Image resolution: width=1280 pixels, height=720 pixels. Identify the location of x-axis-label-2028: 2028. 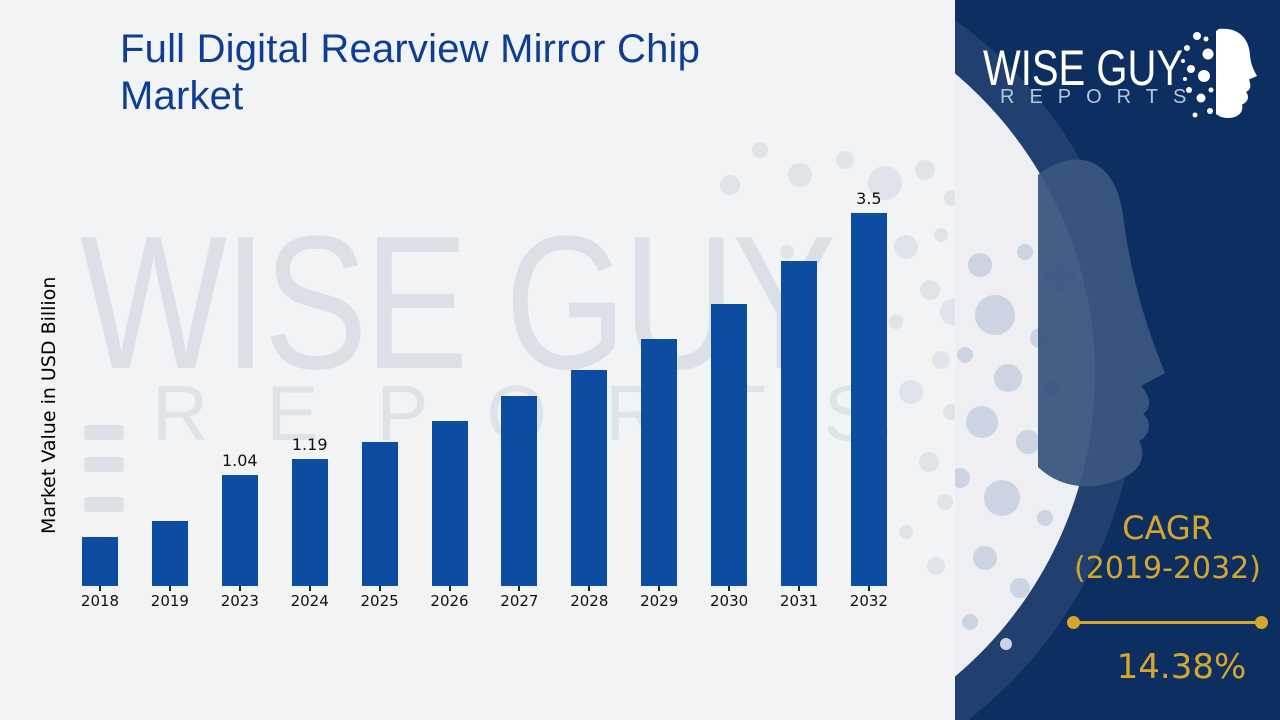
(589, 601).